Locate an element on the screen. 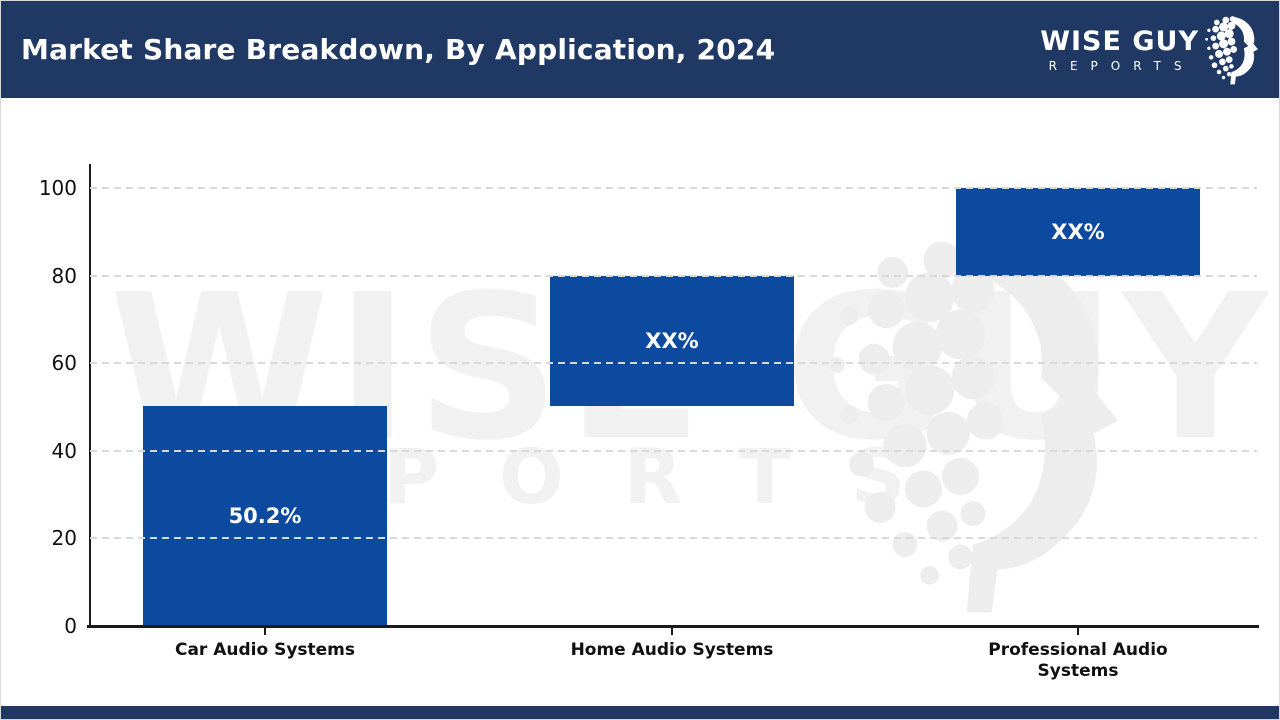  y-tick-label: 40 is located at coordinates (64, 450).